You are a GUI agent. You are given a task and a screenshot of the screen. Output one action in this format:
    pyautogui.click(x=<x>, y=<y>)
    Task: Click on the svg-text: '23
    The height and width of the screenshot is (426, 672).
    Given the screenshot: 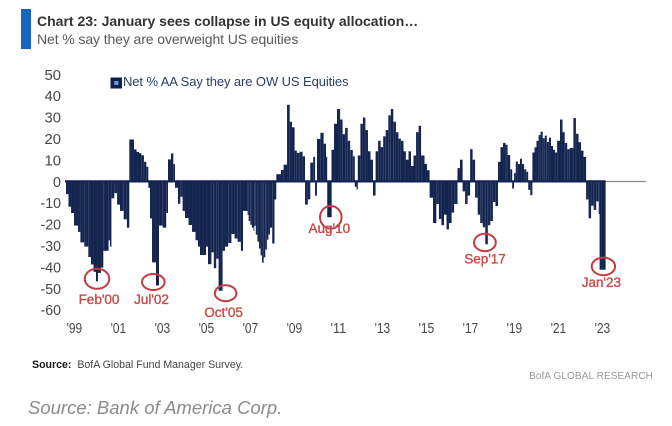 What is the action you would take?
    pyautogui.click(x=603, y=328)
    